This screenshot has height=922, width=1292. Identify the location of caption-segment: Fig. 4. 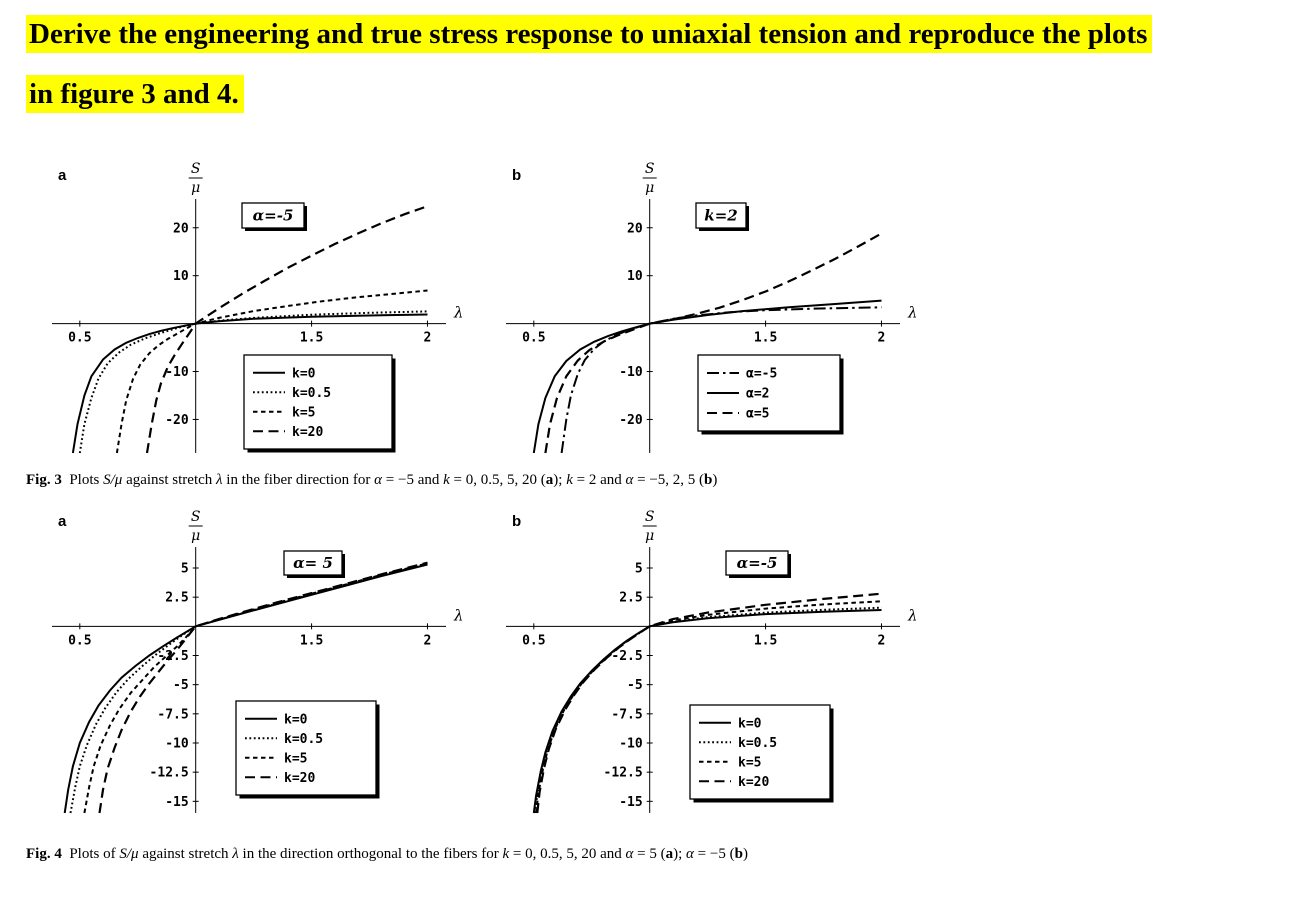
(44, 853).